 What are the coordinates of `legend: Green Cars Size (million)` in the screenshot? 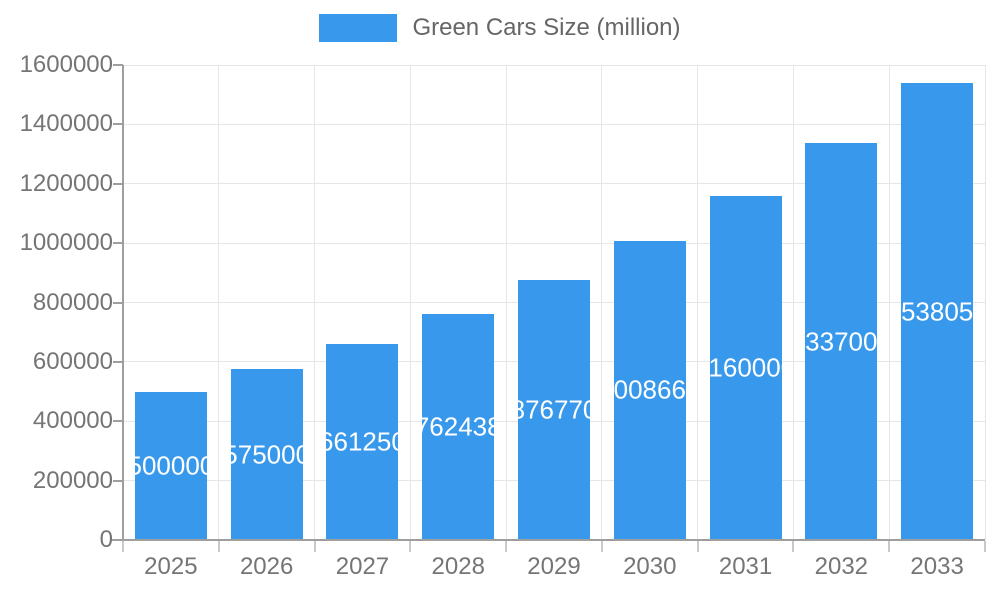 It's located at (500, 28).